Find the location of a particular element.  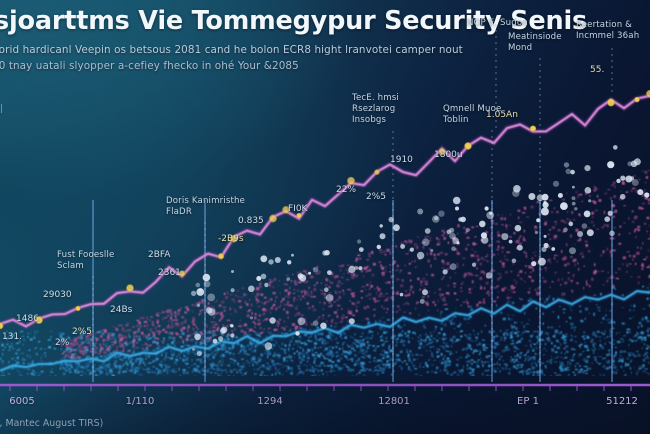

x-axis-tick-label: 51212 is located at coordinates (622, 401).